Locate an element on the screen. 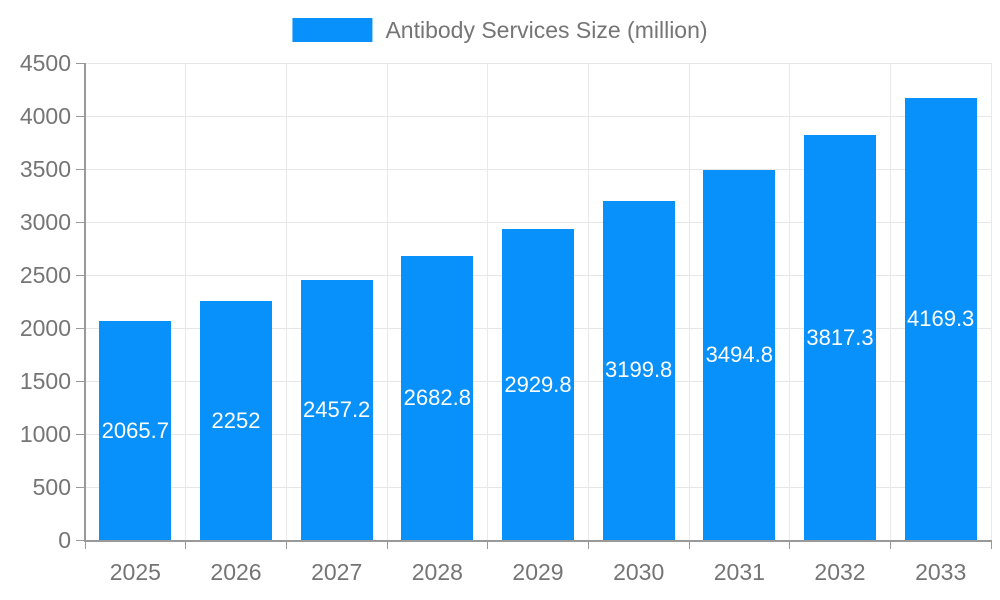 This screenshot has height=600, width=1000. x-axis-label: 2027 is located at coordinates (337, 572).